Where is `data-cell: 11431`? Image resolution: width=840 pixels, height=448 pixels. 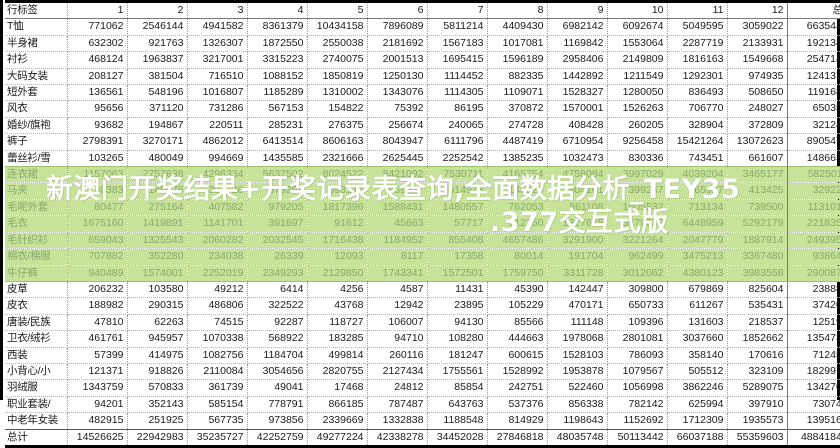 data-cell: 11431 is located at coordinates (457, 290).